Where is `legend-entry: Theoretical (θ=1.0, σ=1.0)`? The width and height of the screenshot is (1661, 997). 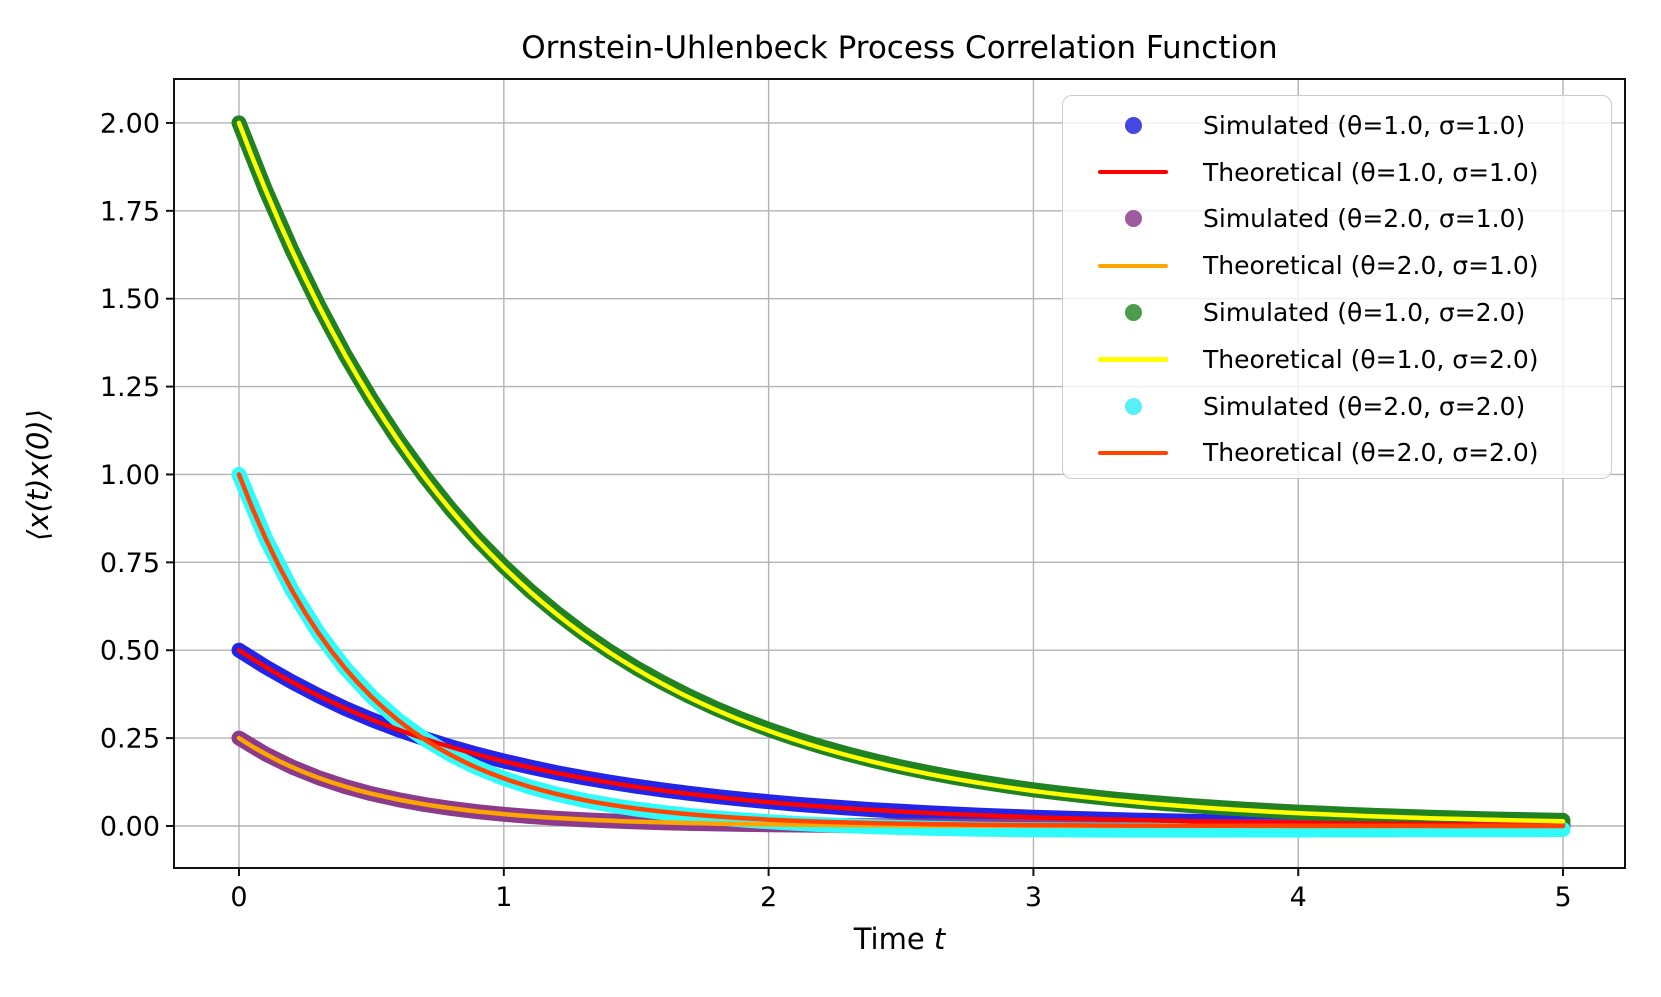
legend-entry: Theoretical (θ=1.0, σ=1.0) is located at coordinates (1337, 172).